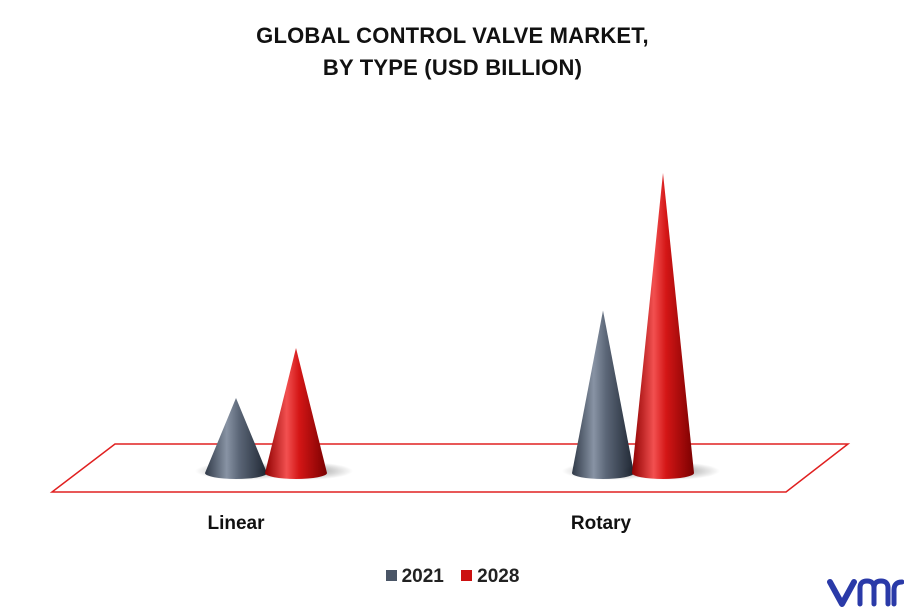 The height and width of the screenshot is (613, 905). What do you see at coordinates (865, 592) in the screenshot?
I see `vmr-logo` at bounding box center [865, 592].